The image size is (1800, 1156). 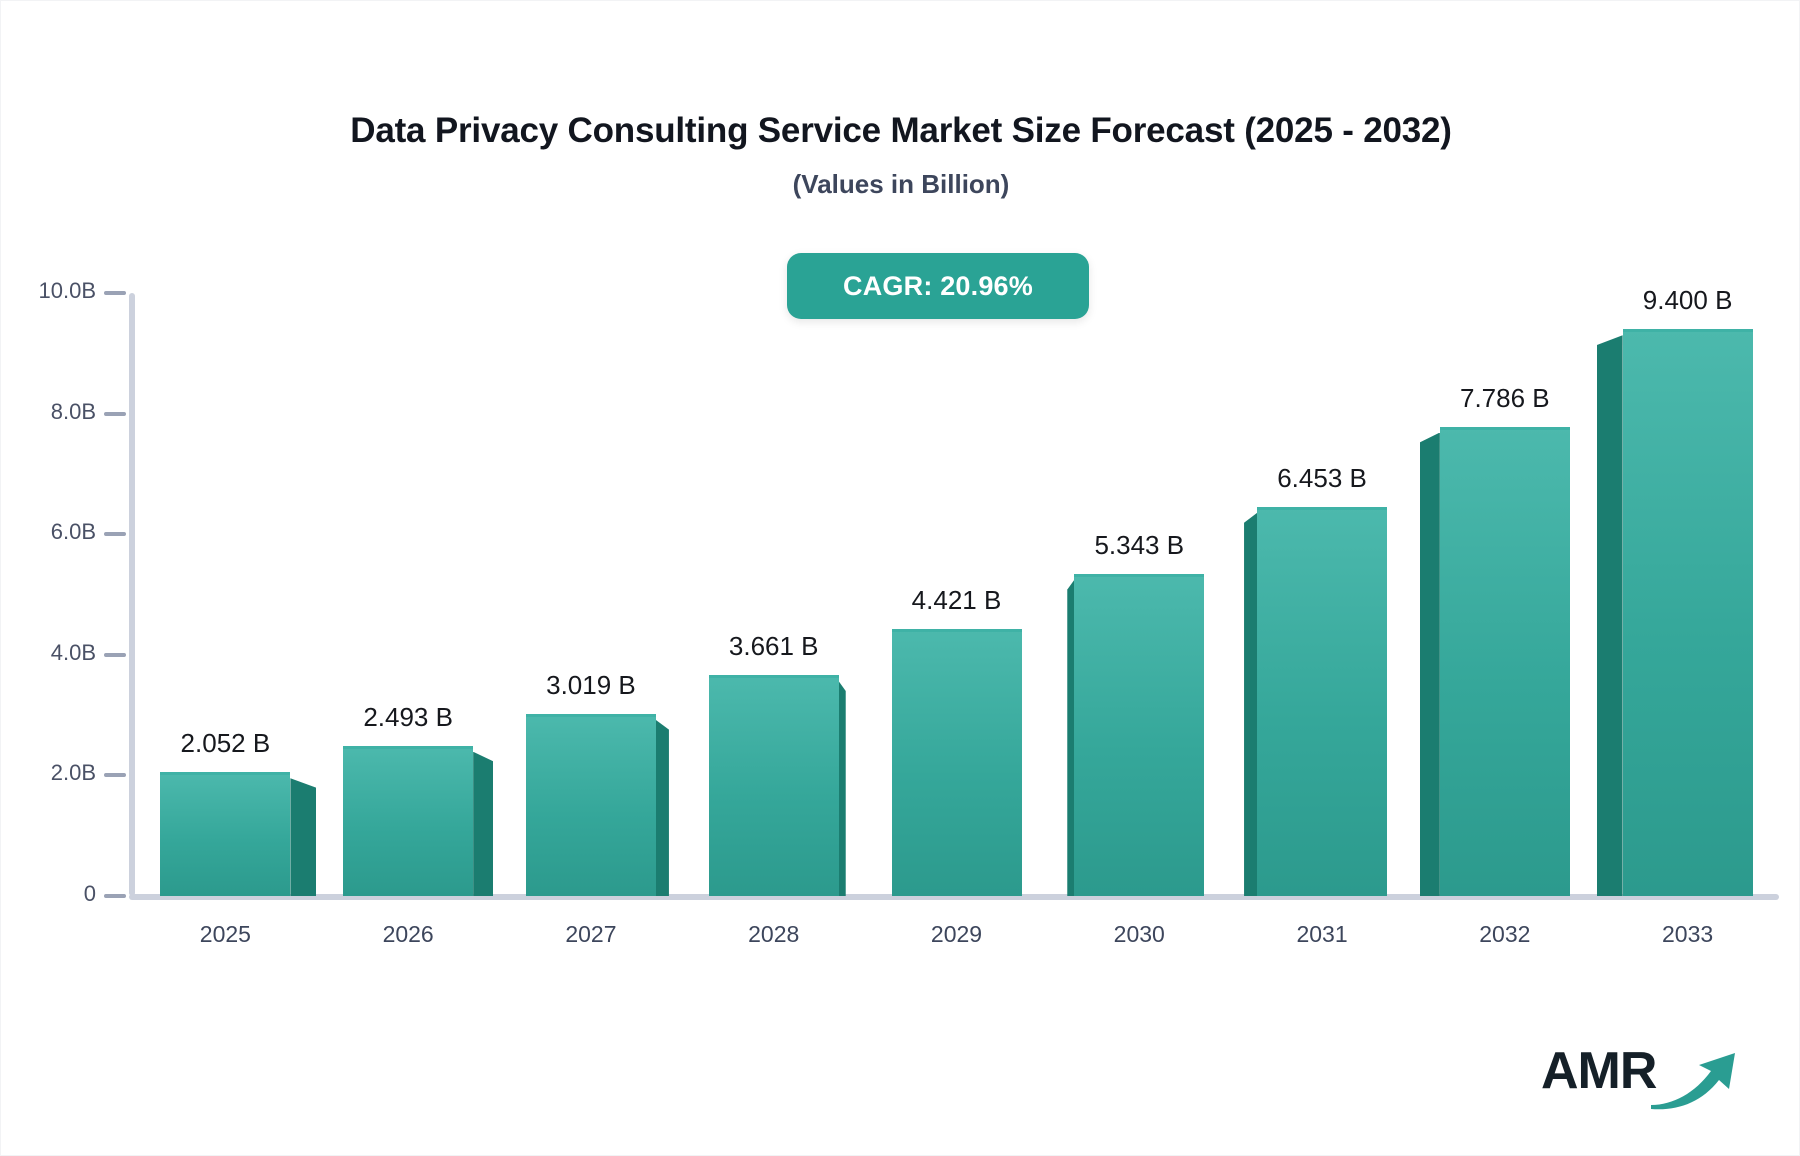 I want to click on x-tick-label-2033: 2033, so click(x=1688, y=934).